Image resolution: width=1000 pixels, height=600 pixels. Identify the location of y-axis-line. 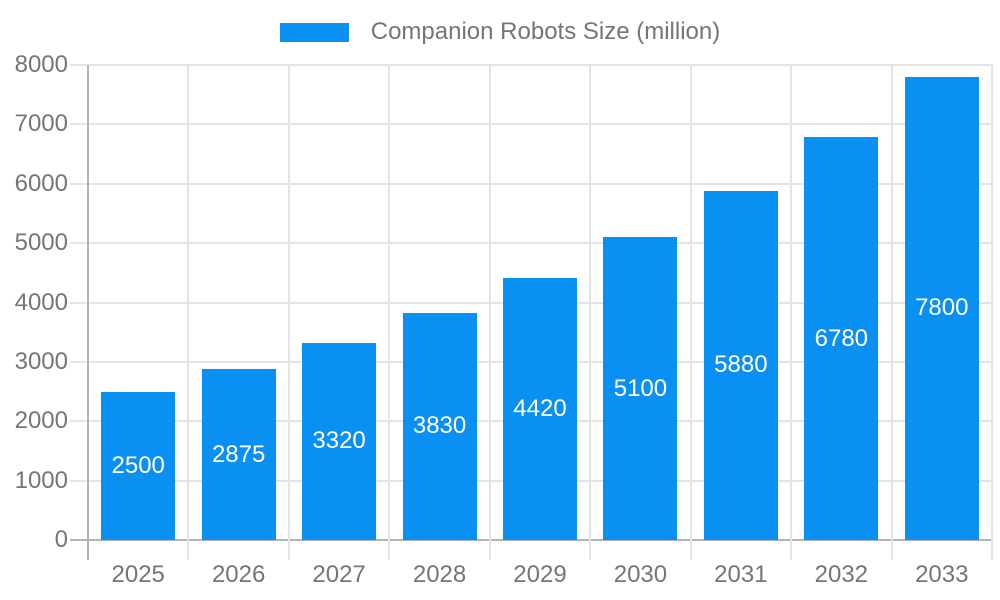
(88, 312).